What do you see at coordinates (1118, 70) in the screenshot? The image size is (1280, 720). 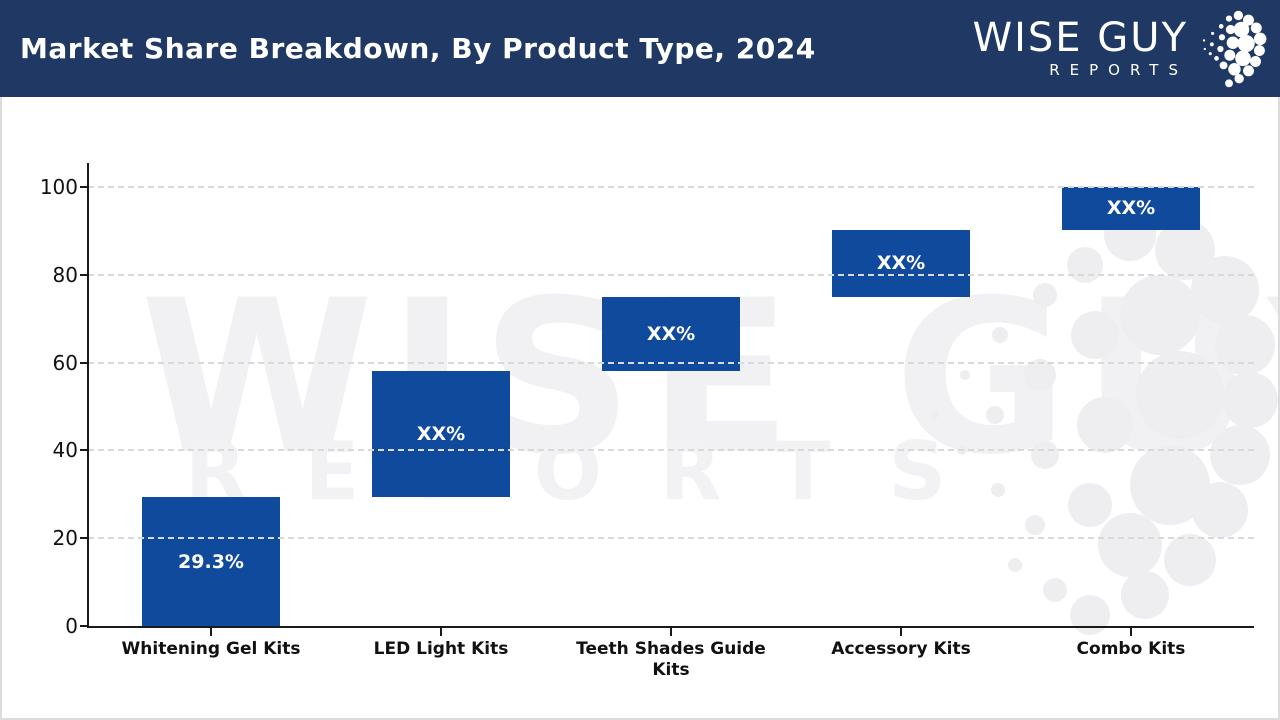 I see `logo-reports-label: REPORTS` at bounding box center [1118, 70].